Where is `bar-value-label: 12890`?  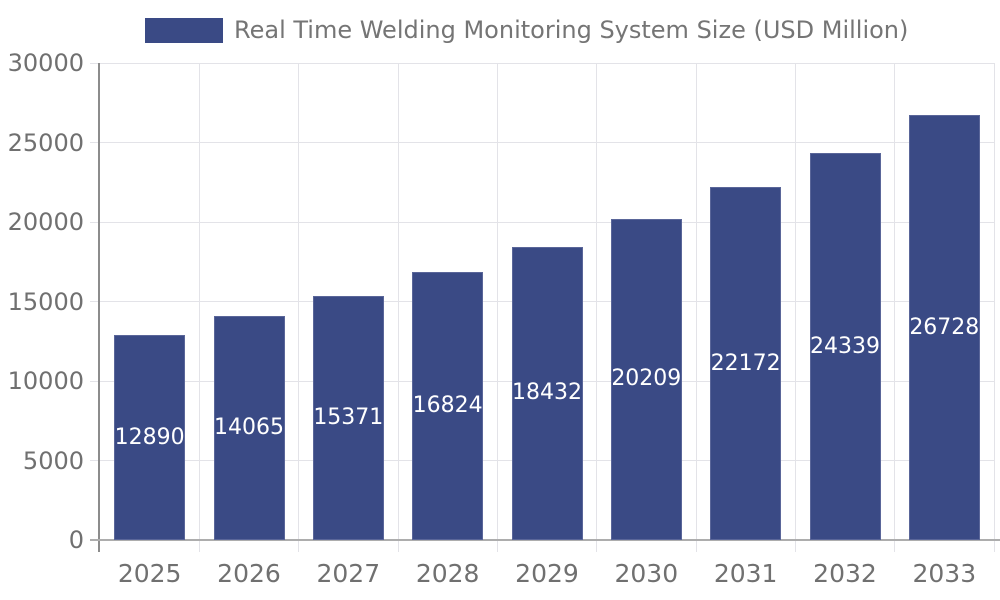 bar-value-label: 12890 is located at coordinates (149, 437).